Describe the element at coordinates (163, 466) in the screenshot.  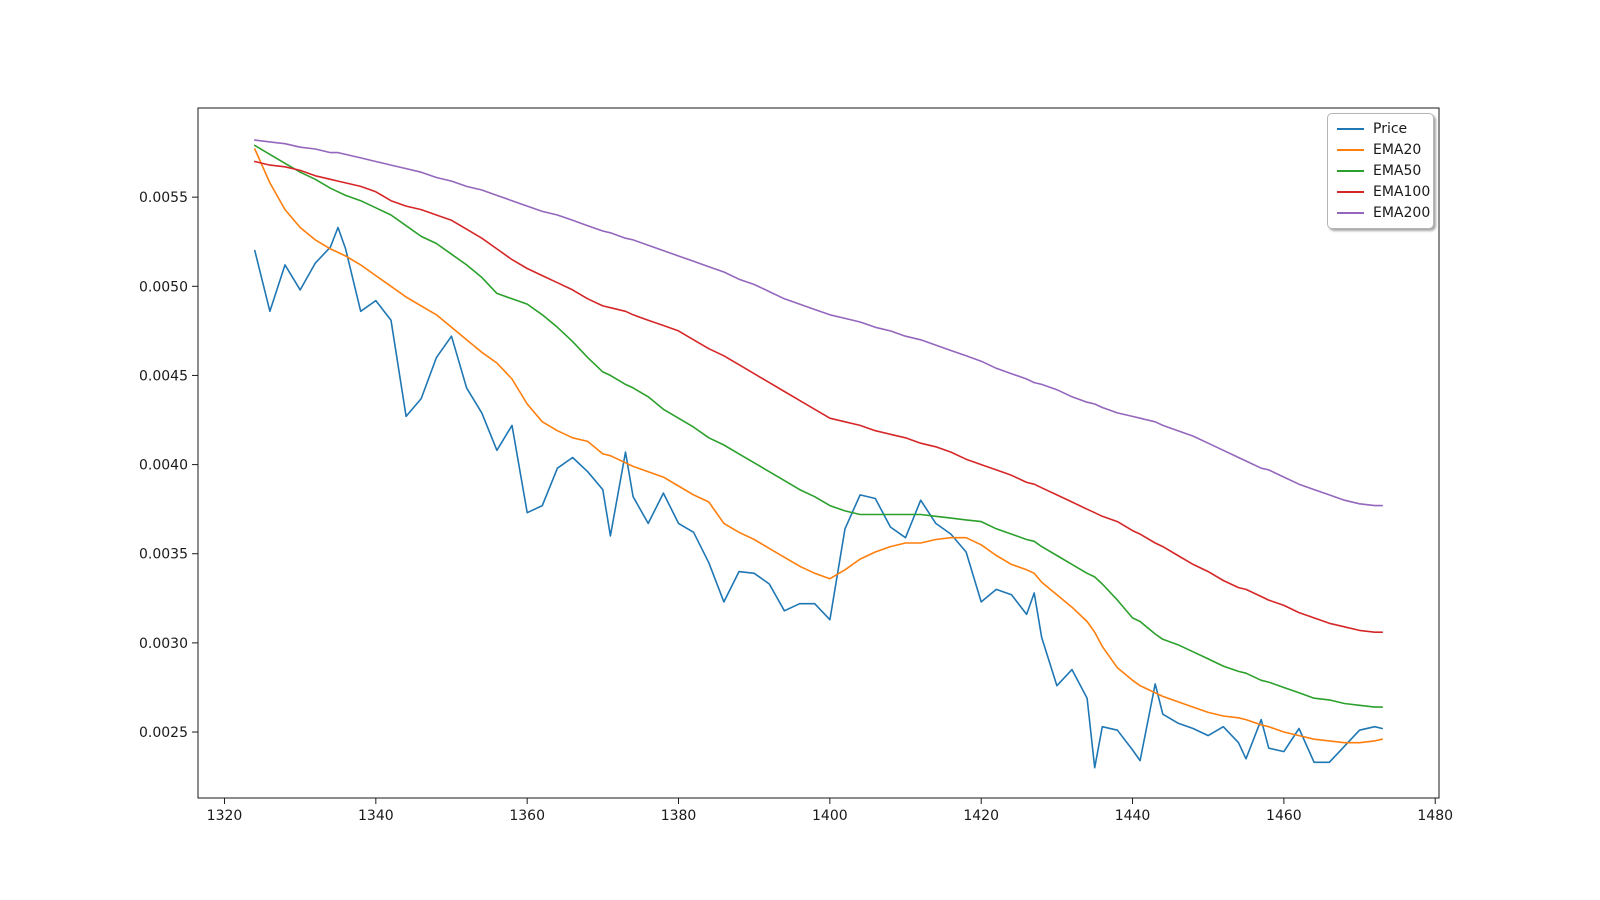
I see `y-tick-label: 0.0040` at that location.